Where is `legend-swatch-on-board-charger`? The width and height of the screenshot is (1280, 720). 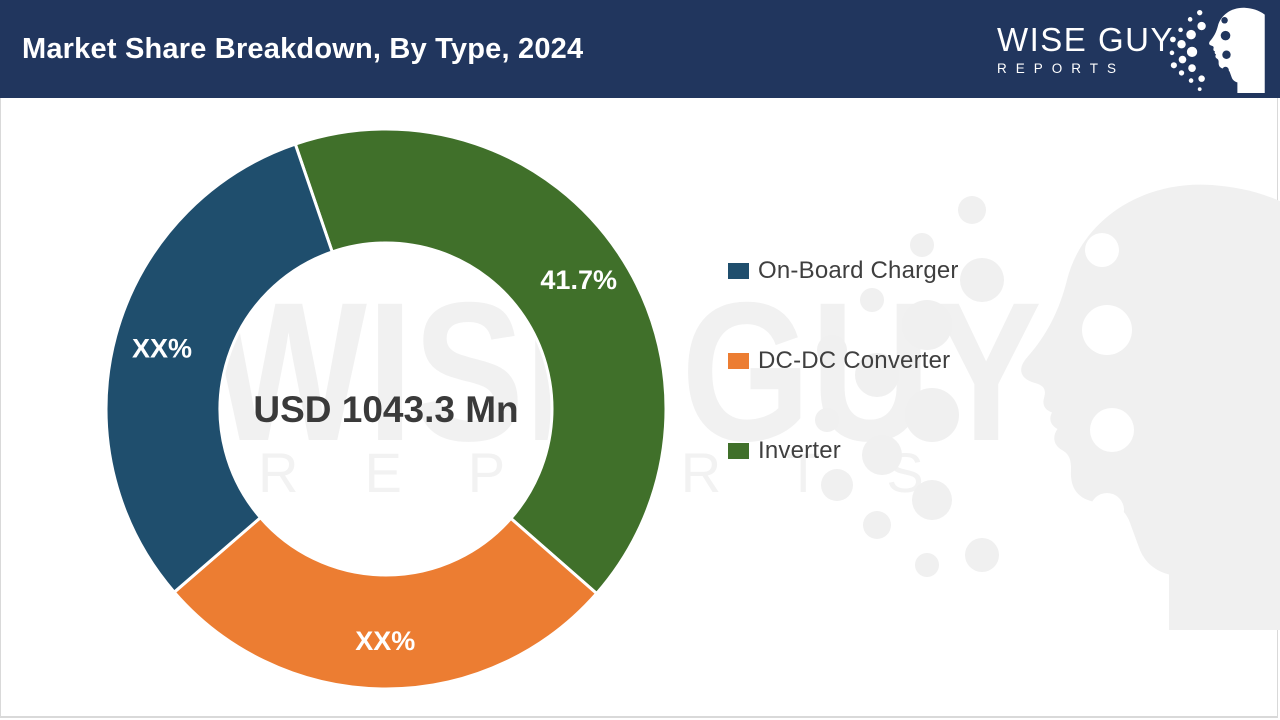 legend-swatch-on-board-charger is located at coordinates (738, 271).